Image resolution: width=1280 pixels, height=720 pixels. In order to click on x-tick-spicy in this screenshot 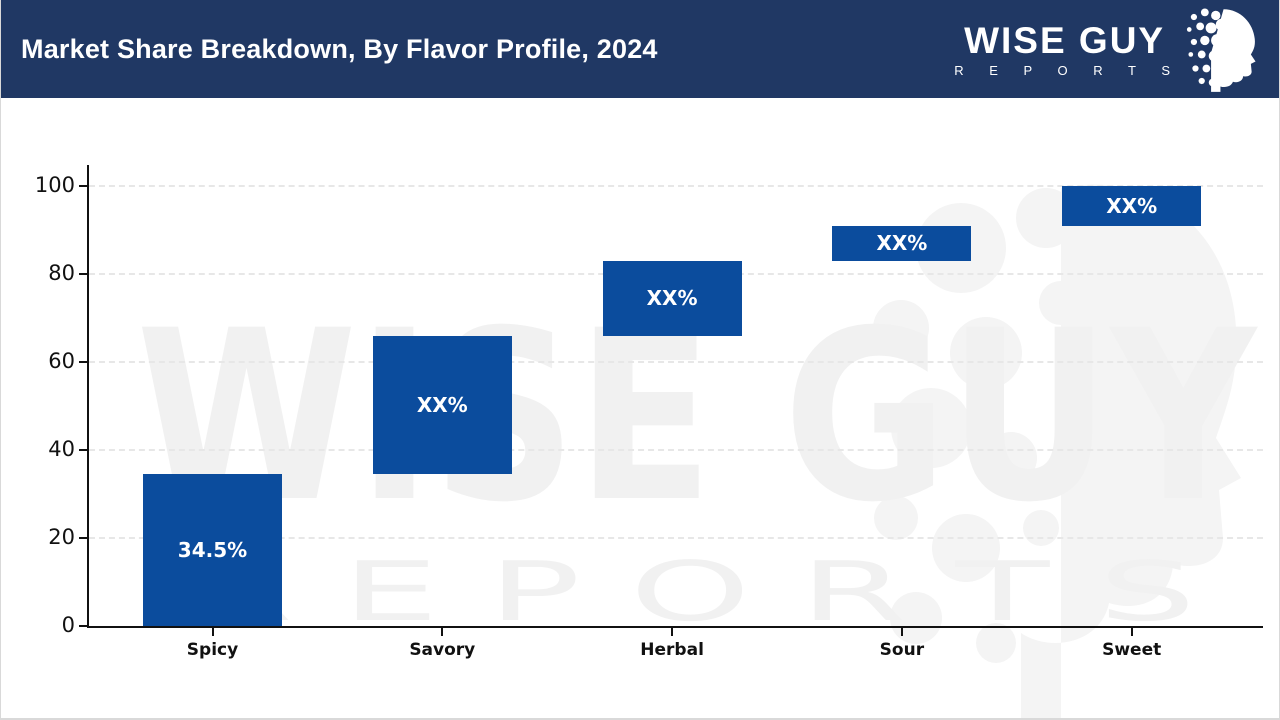, I will do `click(212, 632)`.